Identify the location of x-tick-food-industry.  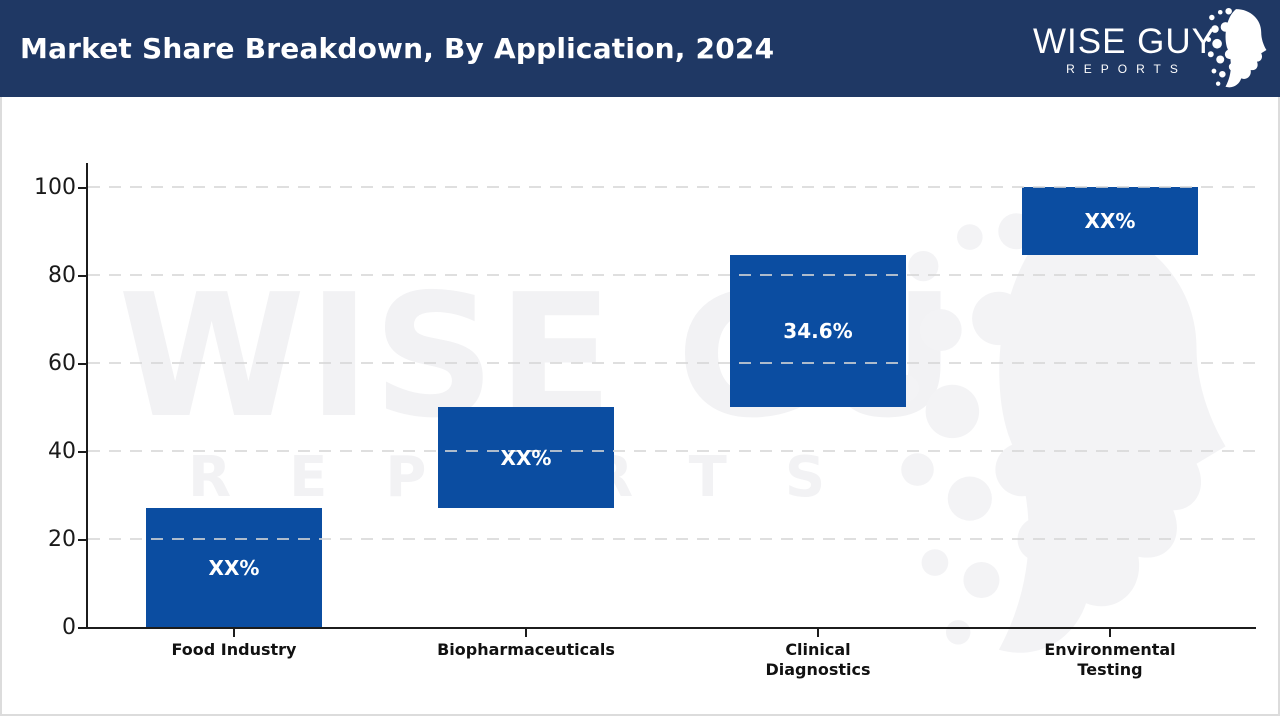
(234, 633).